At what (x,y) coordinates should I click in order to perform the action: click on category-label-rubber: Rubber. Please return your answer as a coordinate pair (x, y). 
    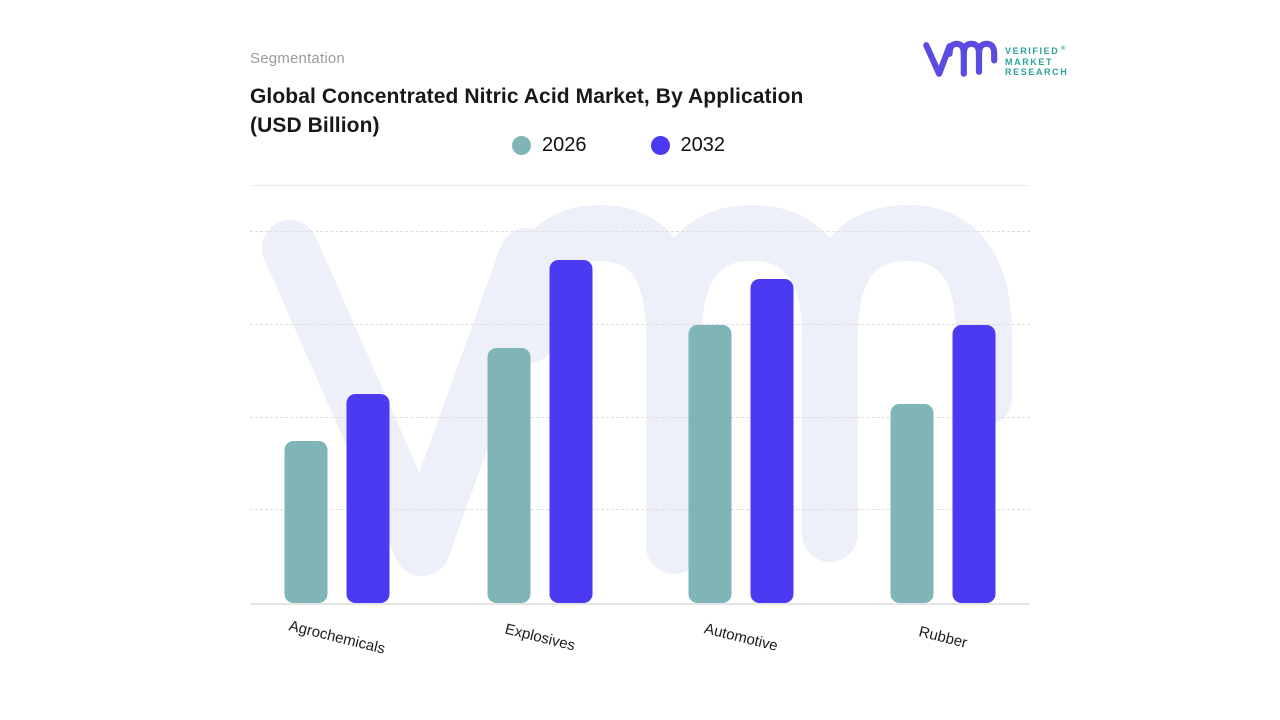
    Looking at the image, I should click on (943, 637).